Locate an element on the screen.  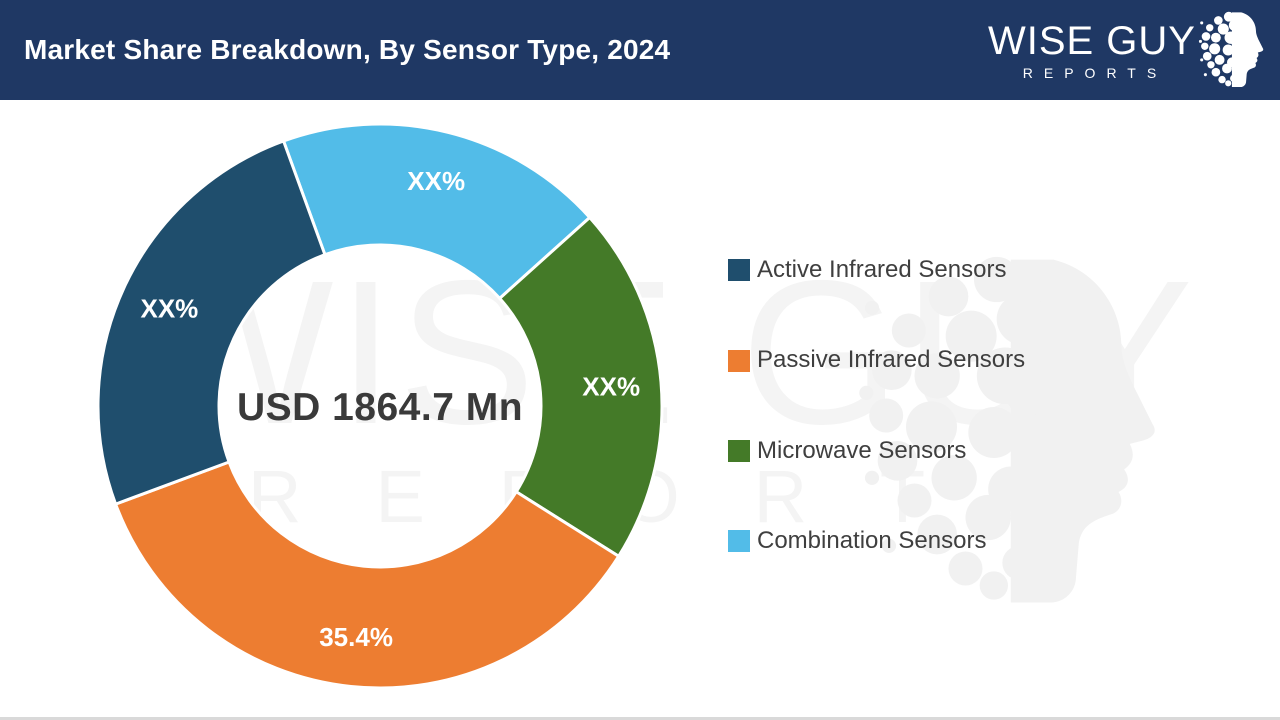
legend-item: Combination Sensors is located at coordinates (876, 541).